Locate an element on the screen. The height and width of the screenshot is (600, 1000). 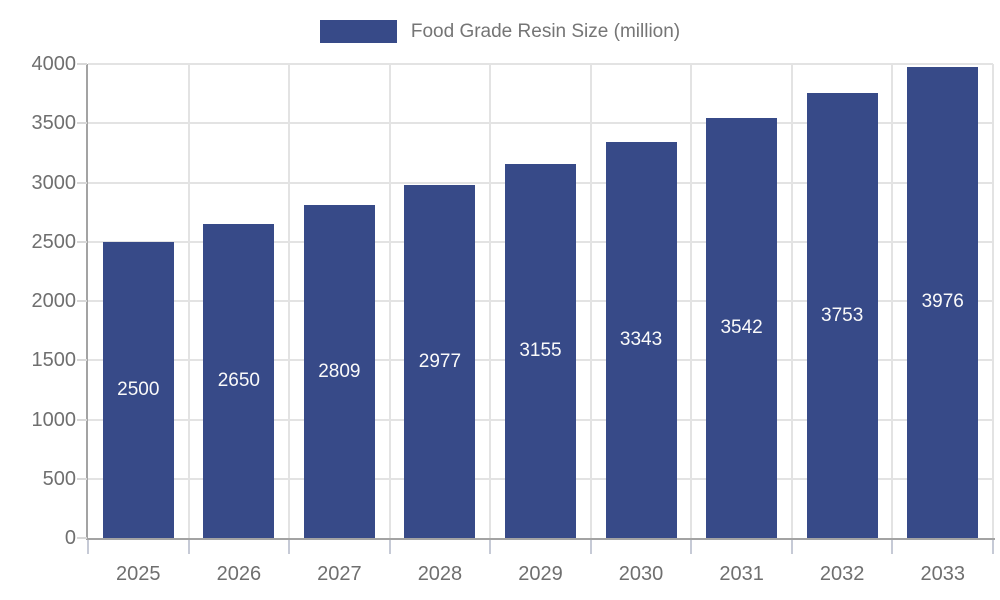
x-axis-label: 2033 is located at coordinates (942, 574).